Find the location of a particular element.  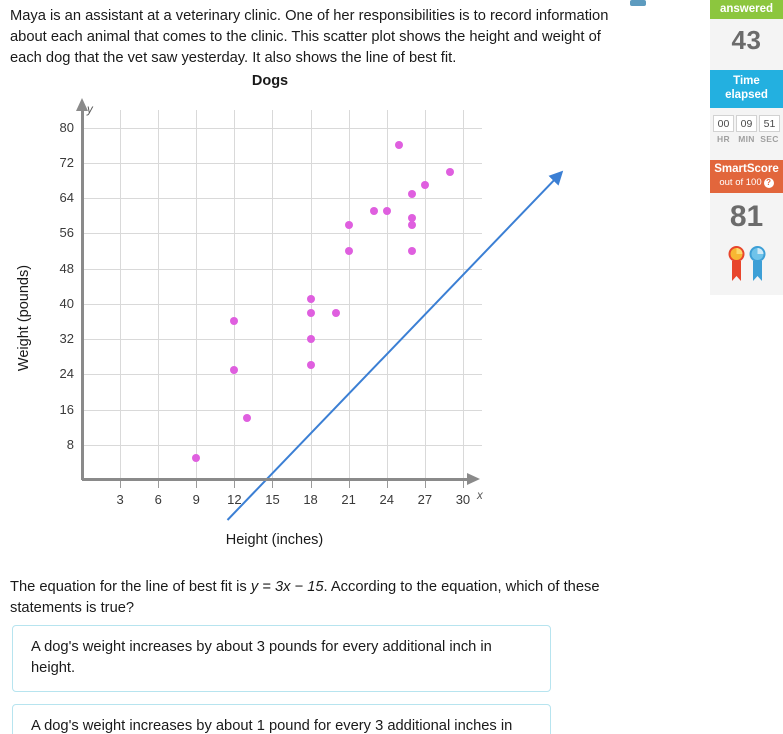

timer-minutes: 09 is located at coordinates (746, 123).